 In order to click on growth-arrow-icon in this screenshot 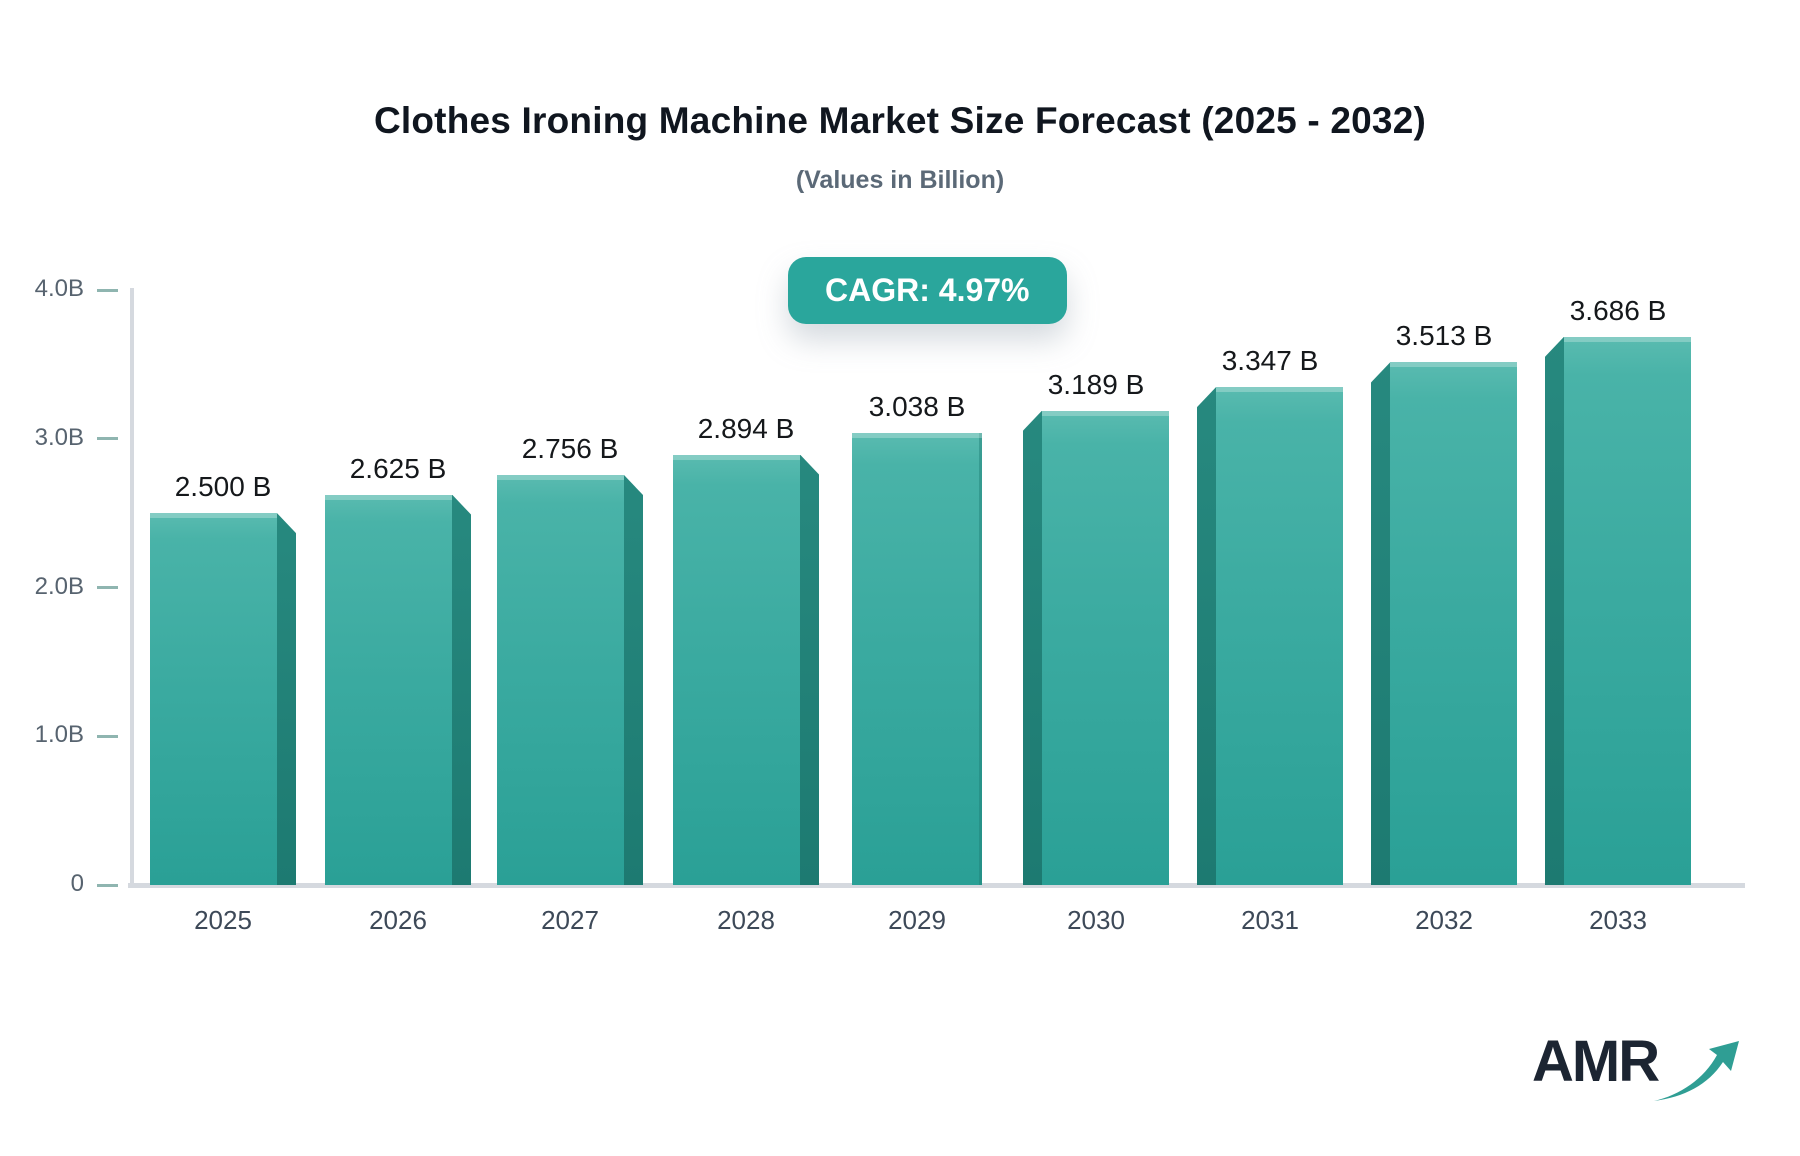, I will do `click(1697, 1071)`.